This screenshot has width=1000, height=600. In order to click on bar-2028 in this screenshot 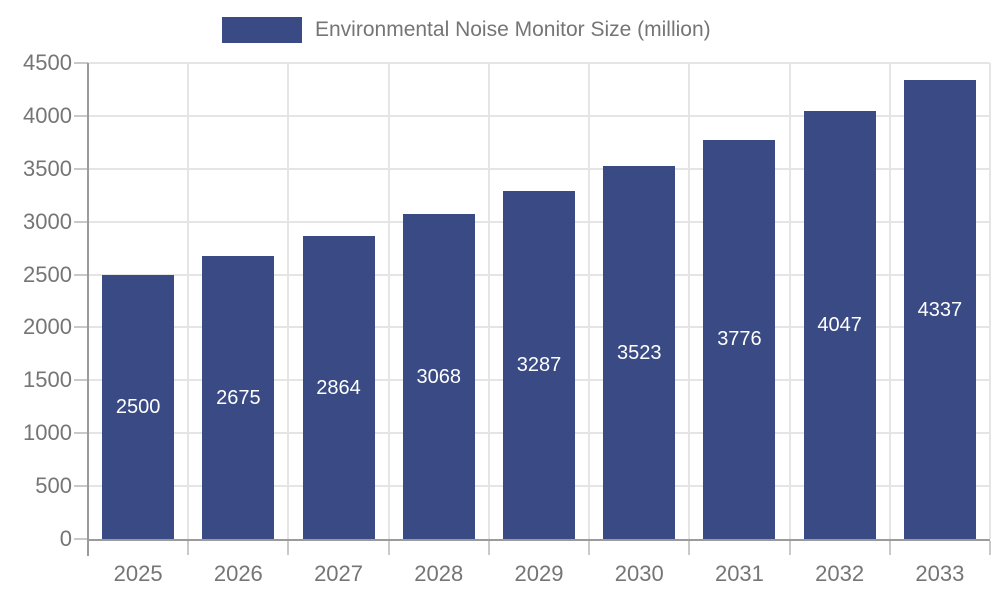, I will do `click(438, 376)`.